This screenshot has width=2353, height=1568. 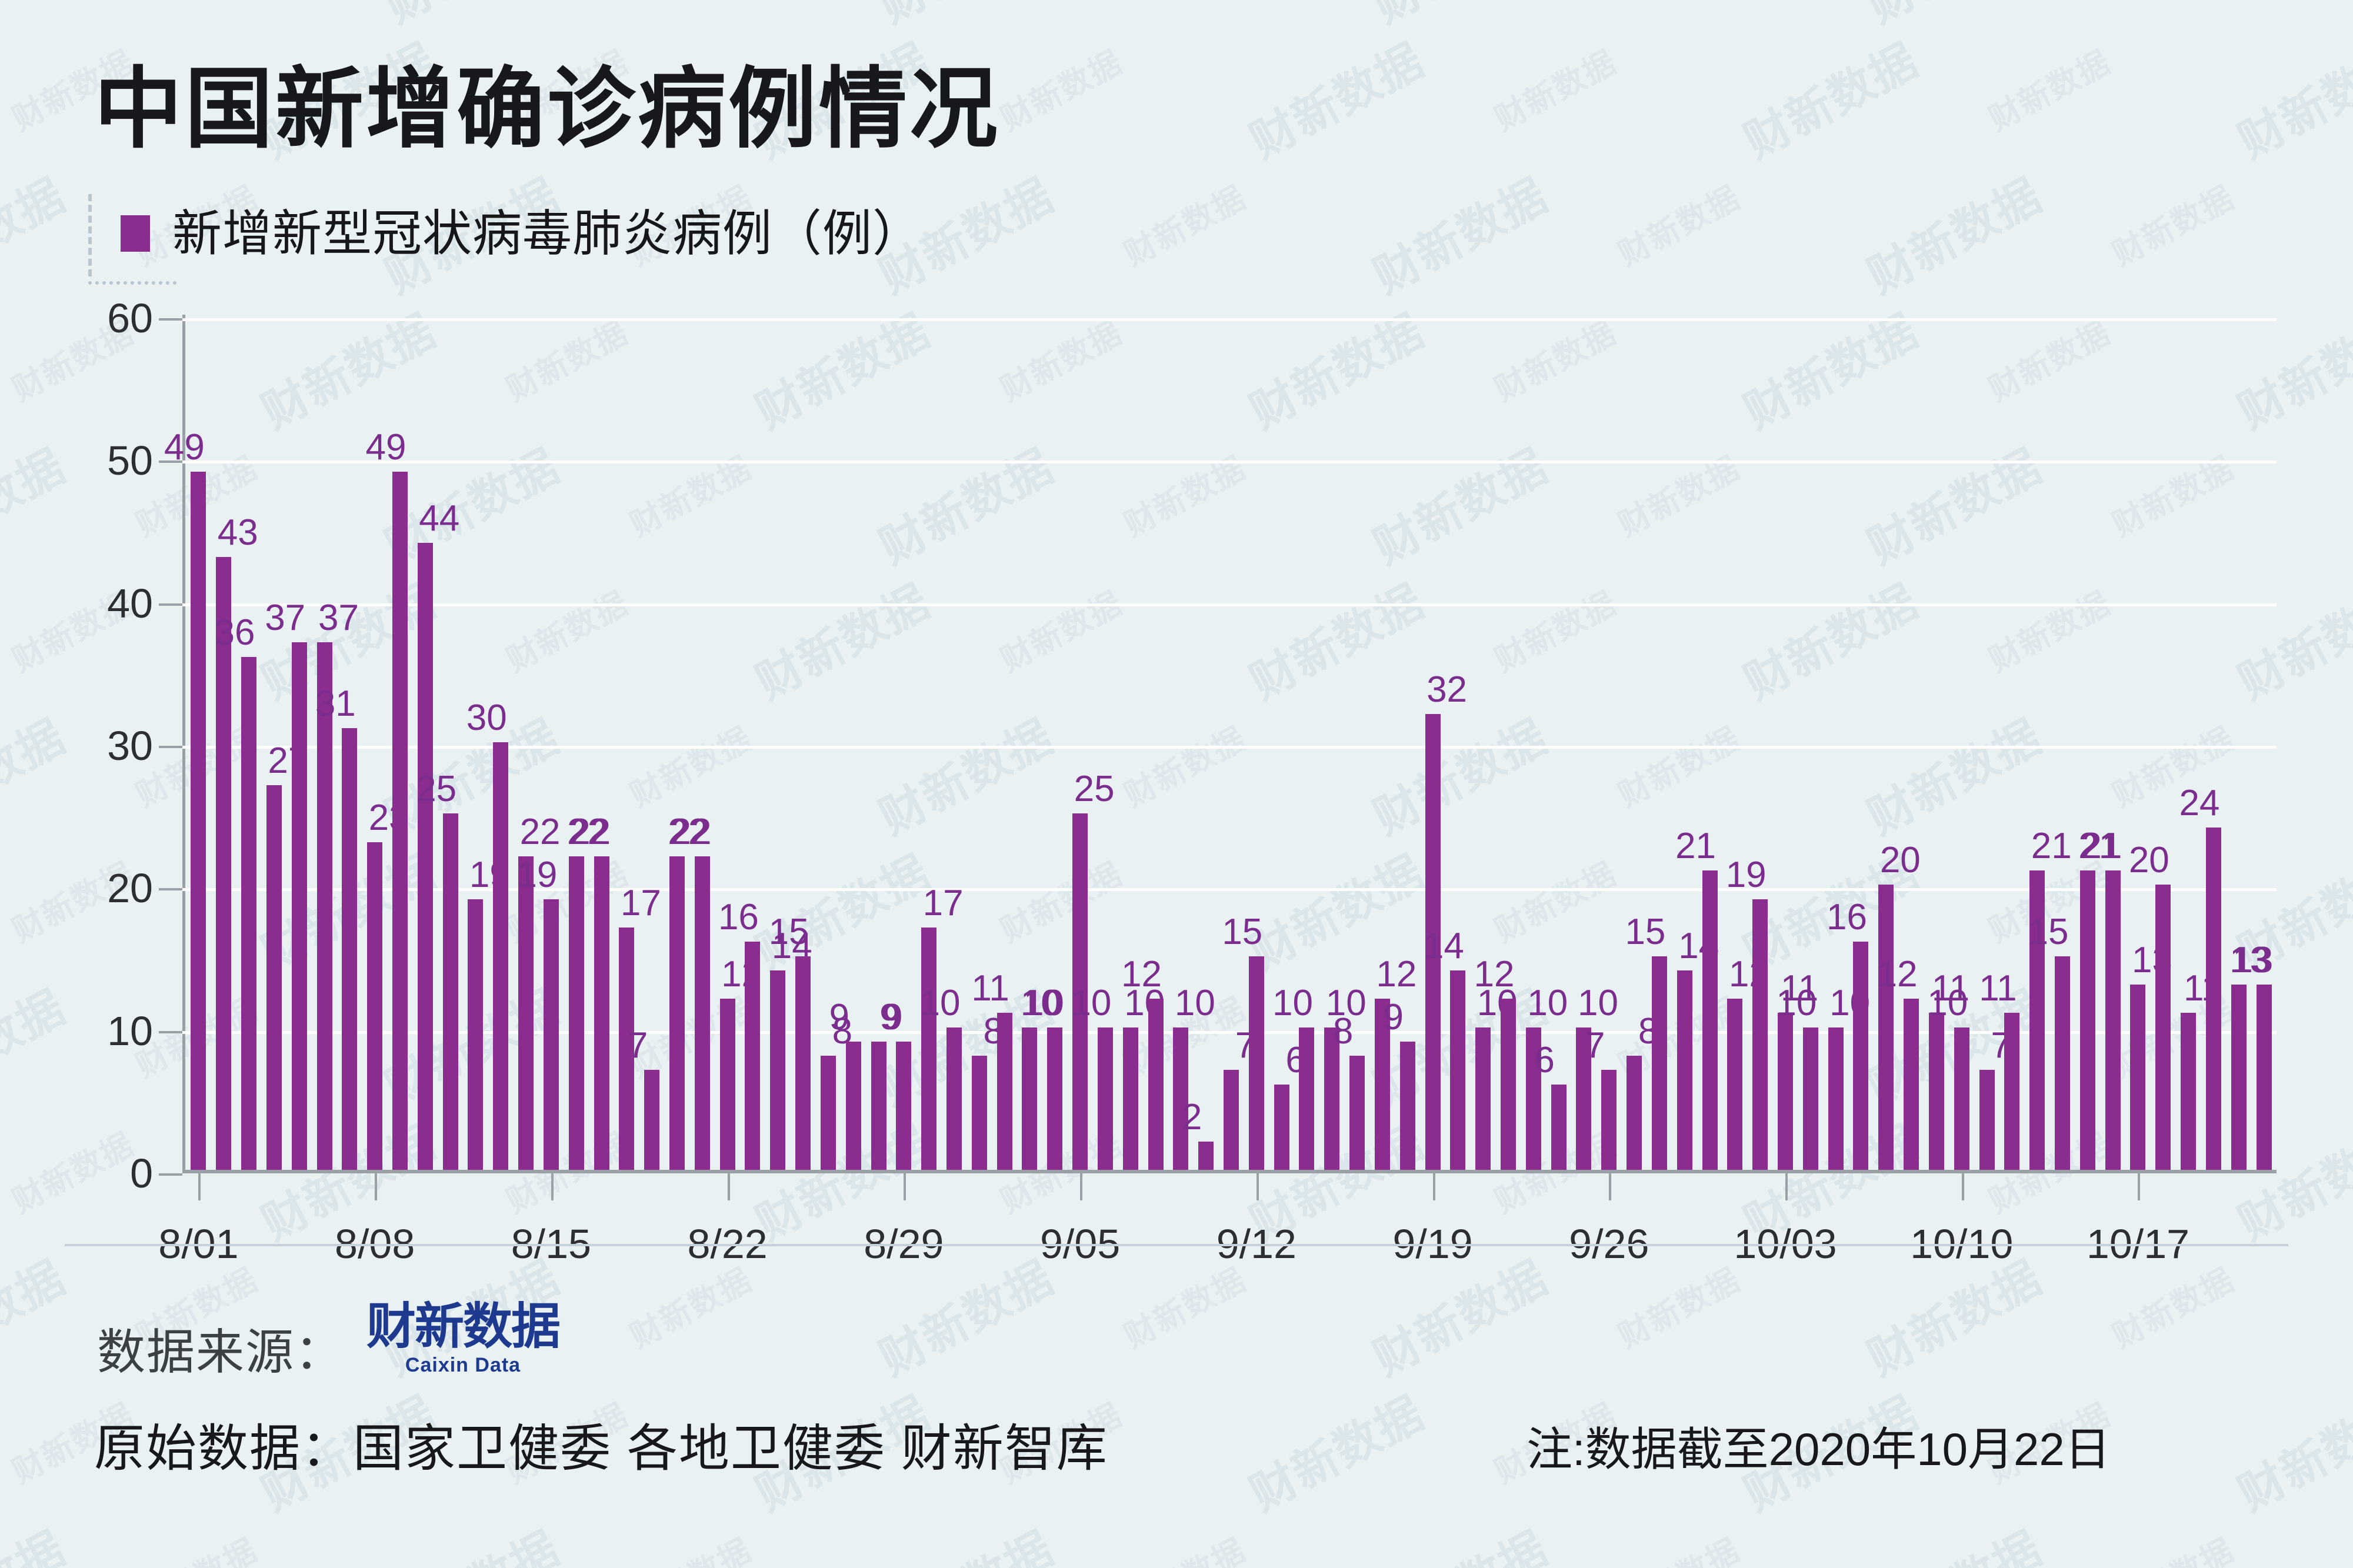 I want to click on bar-item: 24, so click(x=2203, y=742).